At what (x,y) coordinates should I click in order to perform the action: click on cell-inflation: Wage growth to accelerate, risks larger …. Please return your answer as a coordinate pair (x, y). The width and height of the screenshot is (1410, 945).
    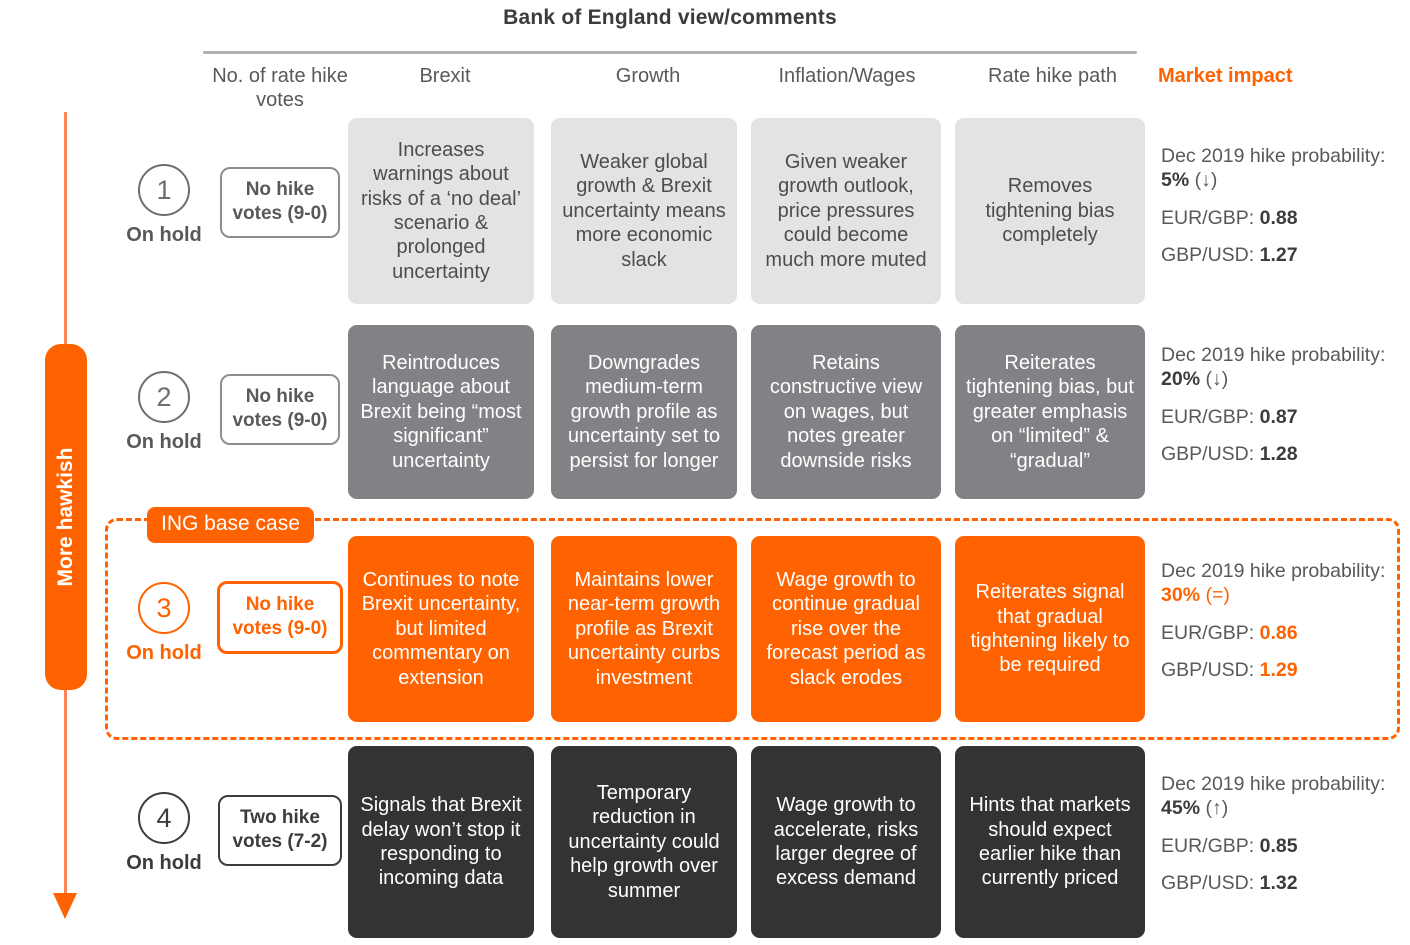
    Looking at the image, I should click on (846, 842).